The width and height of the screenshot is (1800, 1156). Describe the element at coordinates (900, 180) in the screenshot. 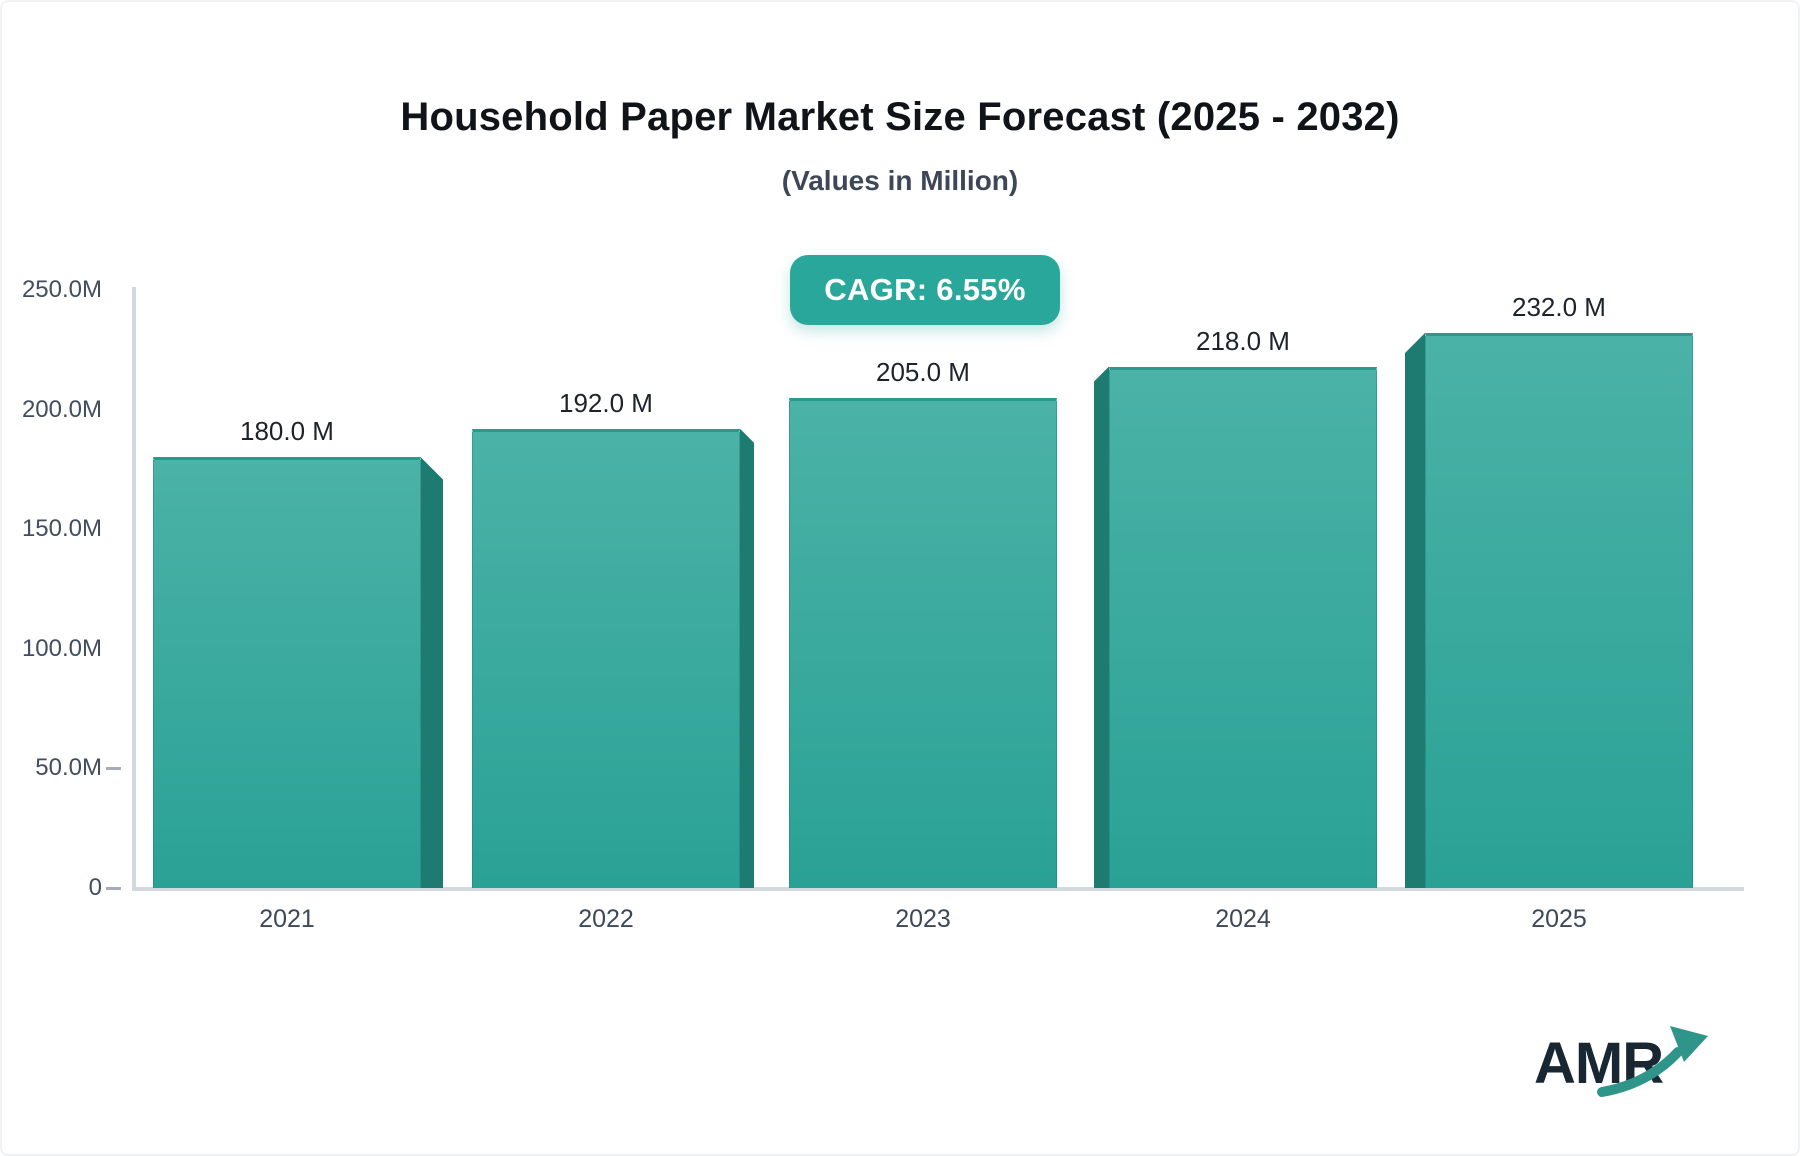

I see `chart-subtitle: (Values in Million)` at that location.